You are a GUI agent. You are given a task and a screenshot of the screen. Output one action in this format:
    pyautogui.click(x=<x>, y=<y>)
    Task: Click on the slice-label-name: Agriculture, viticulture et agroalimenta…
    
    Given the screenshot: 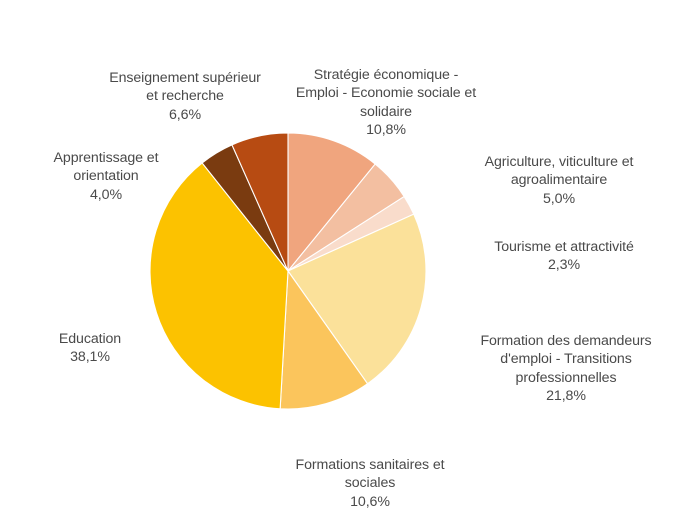 What is the action you would take?
    pyautogui.click(x=559, y=171)
    